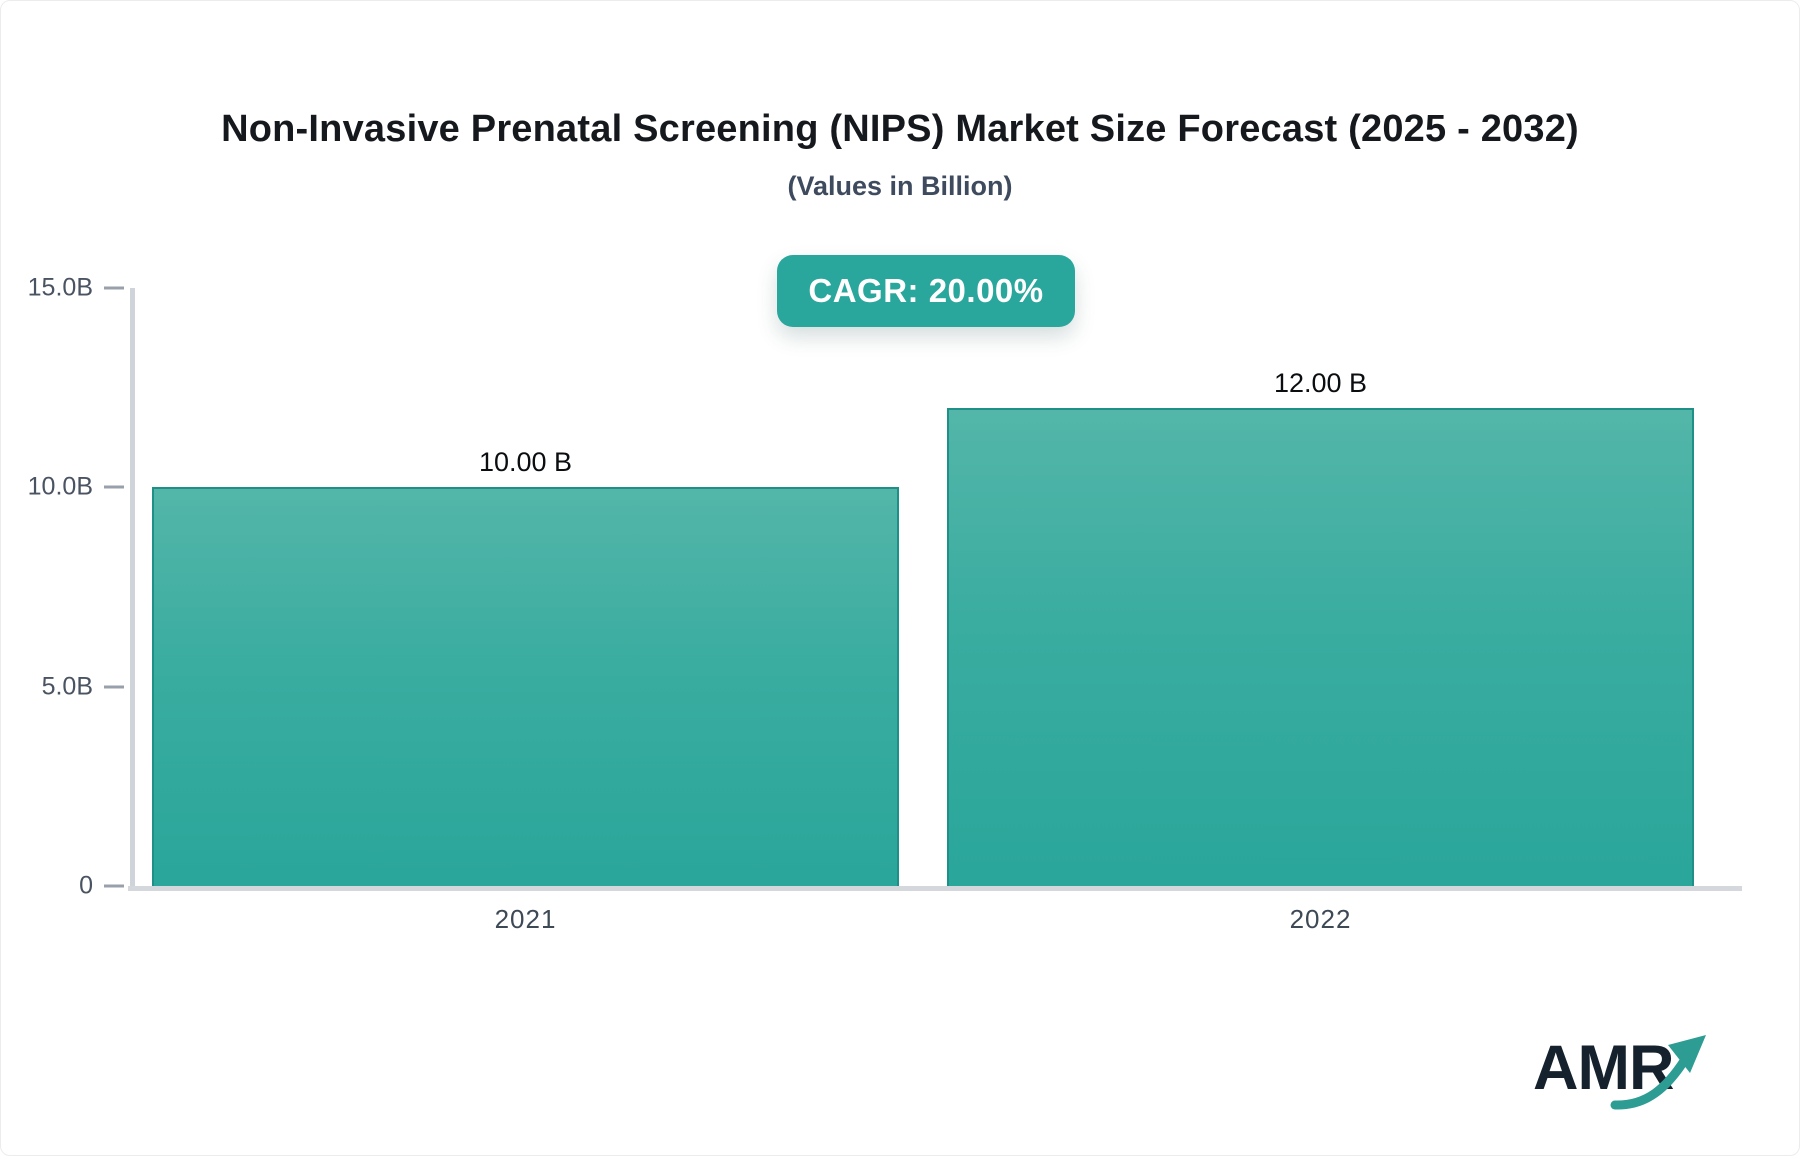  Describe the element at coordinates (1320, 919) in the screenshot. I see `x-axis-label: 2022` at that location.